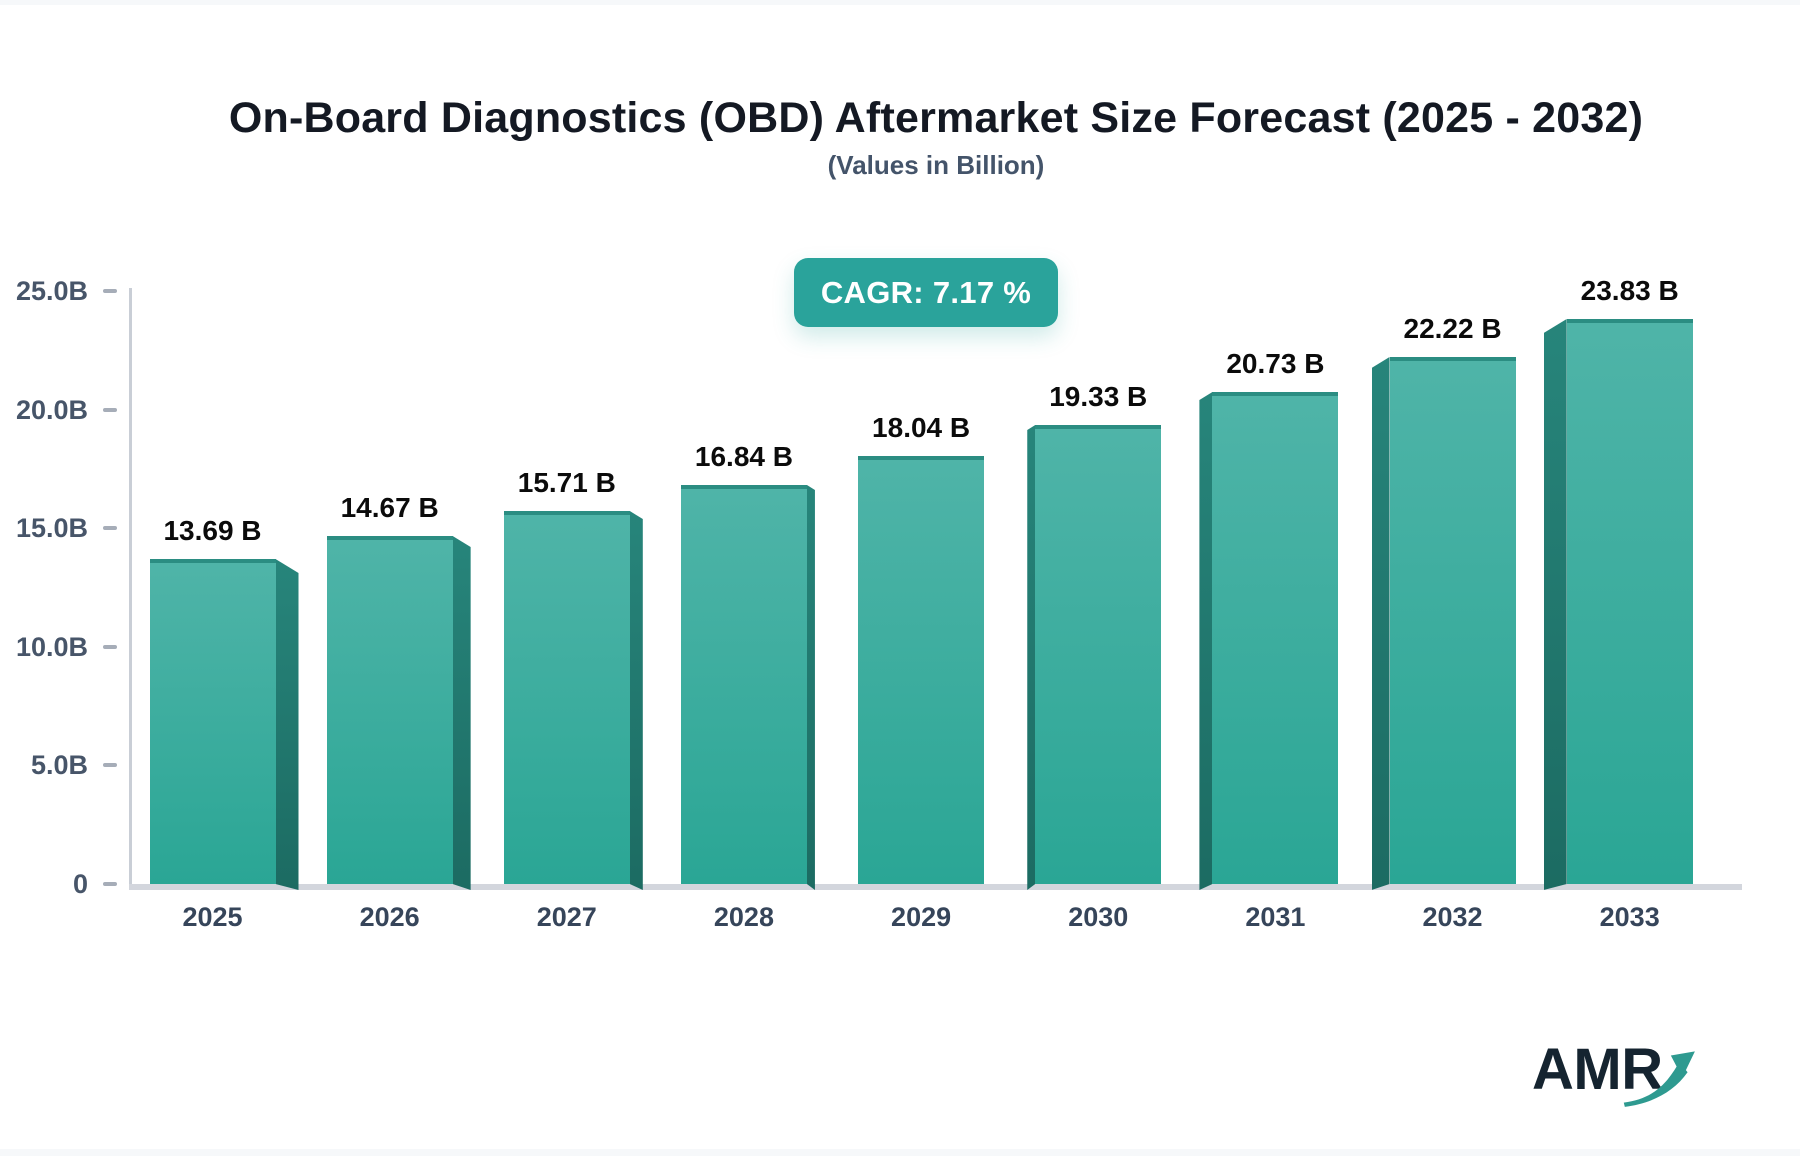  I want to click on y-tick-label: 20.0B, so click(51, 409).